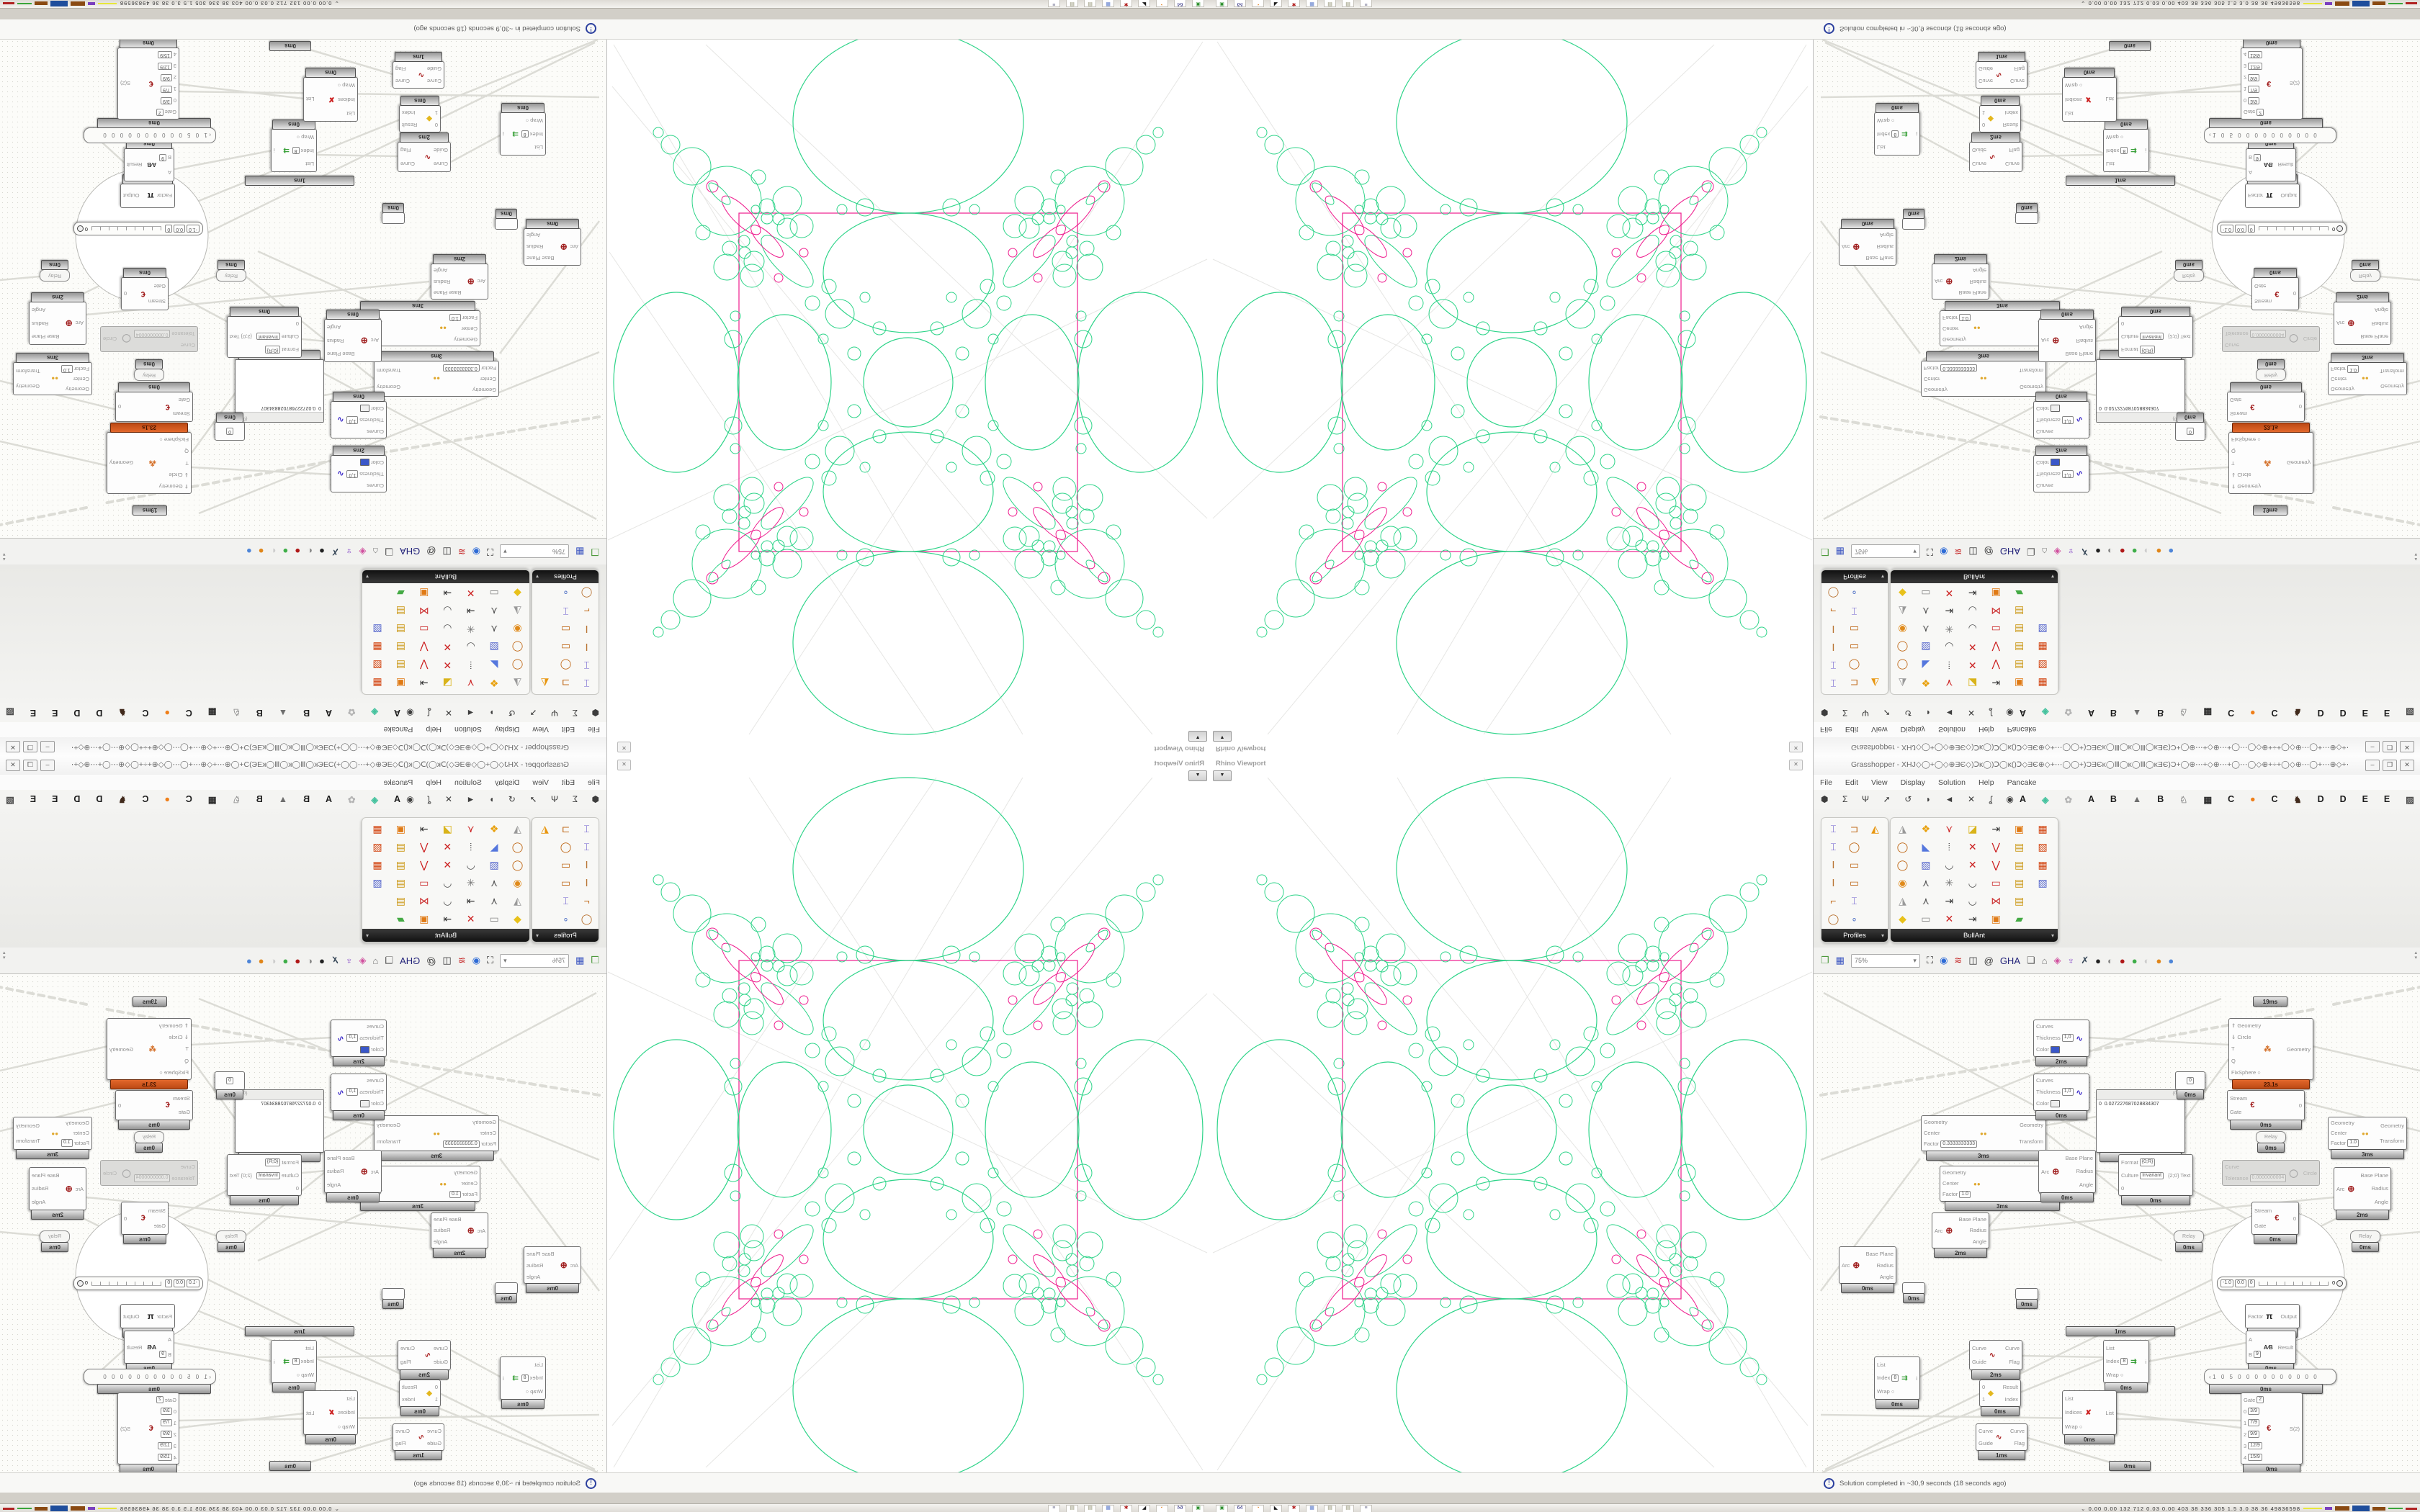 Image resolution: width=2420 pixels, height=1512 pixels. I want to click on category-icon-5: ◗, so click(1929, 799).